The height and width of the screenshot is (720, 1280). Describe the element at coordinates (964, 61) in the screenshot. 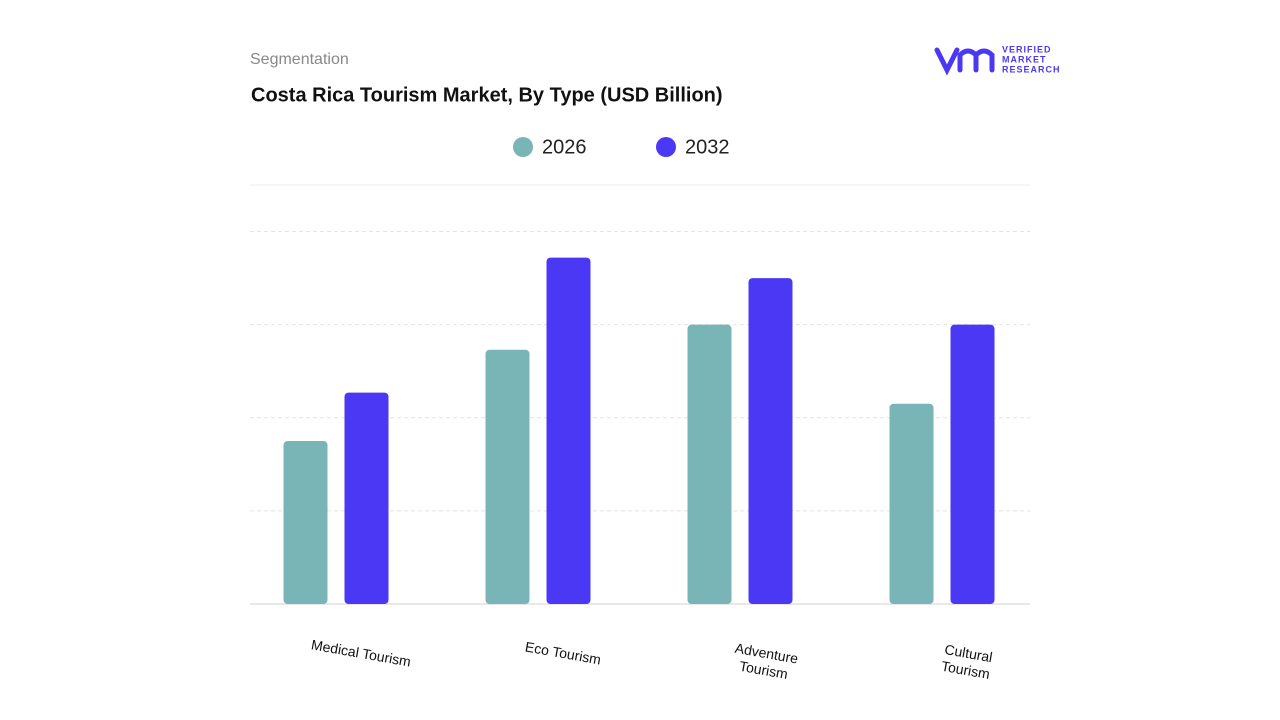

I see `logo-mark` at that location.